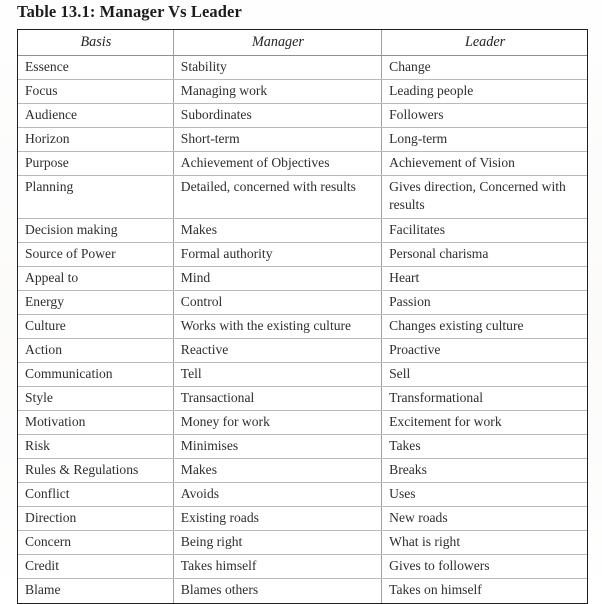  I want to click on cell-leader: Excitement for work, so click(484, 423).